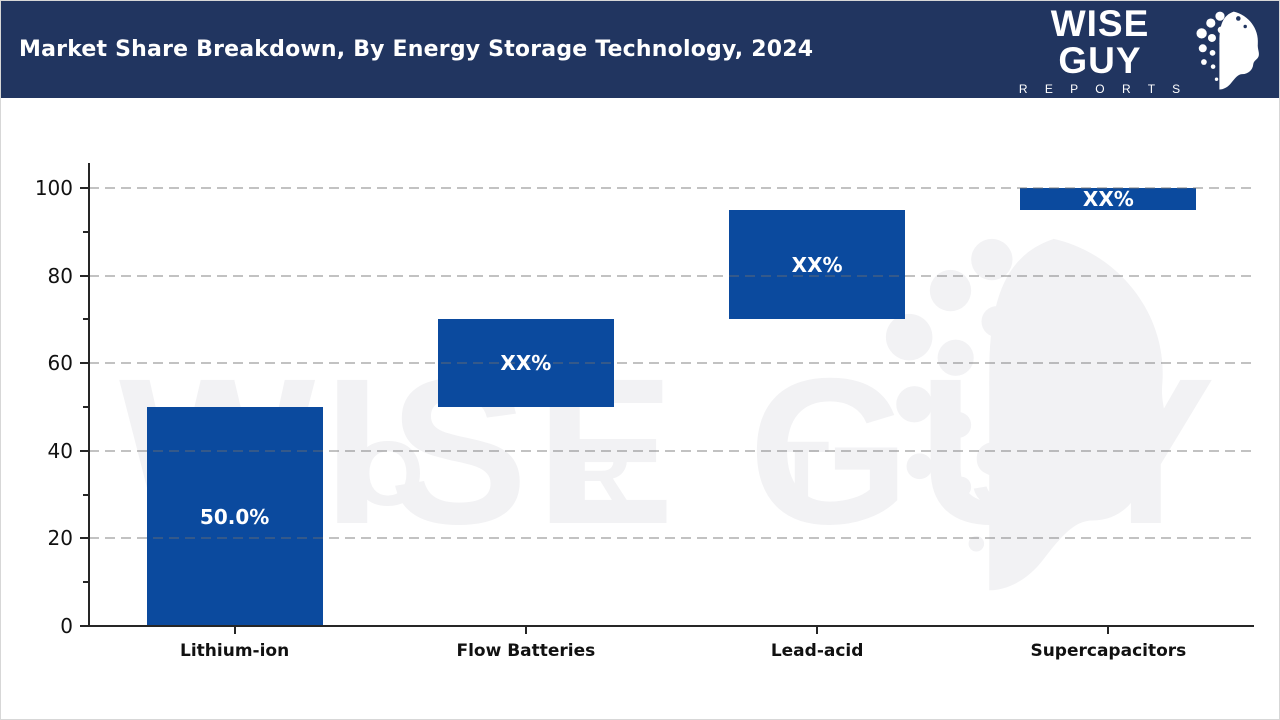 The height and width of the screenshot is (720, 1280). Describe the element at coordinates (1100, 41) in the screenshot. I see `wiseguy-logo-name: WISE GUY` at that location.